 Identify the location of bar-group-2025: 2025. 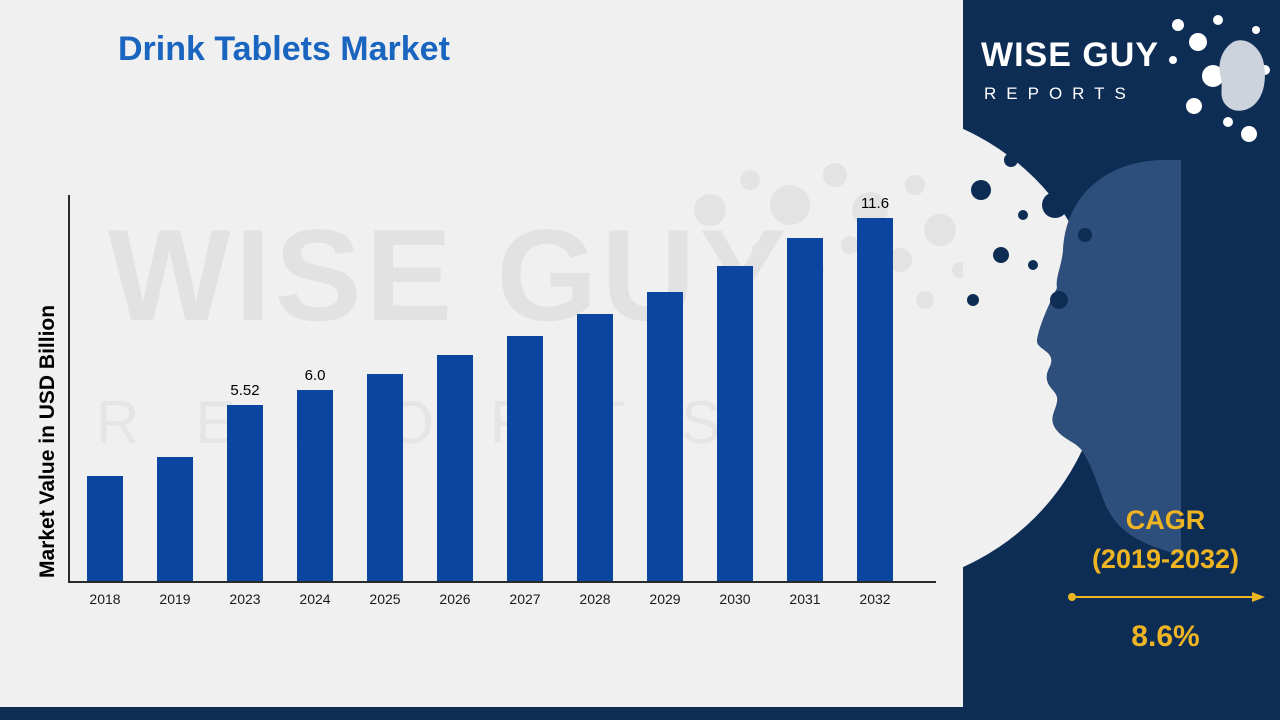
(385, 401).